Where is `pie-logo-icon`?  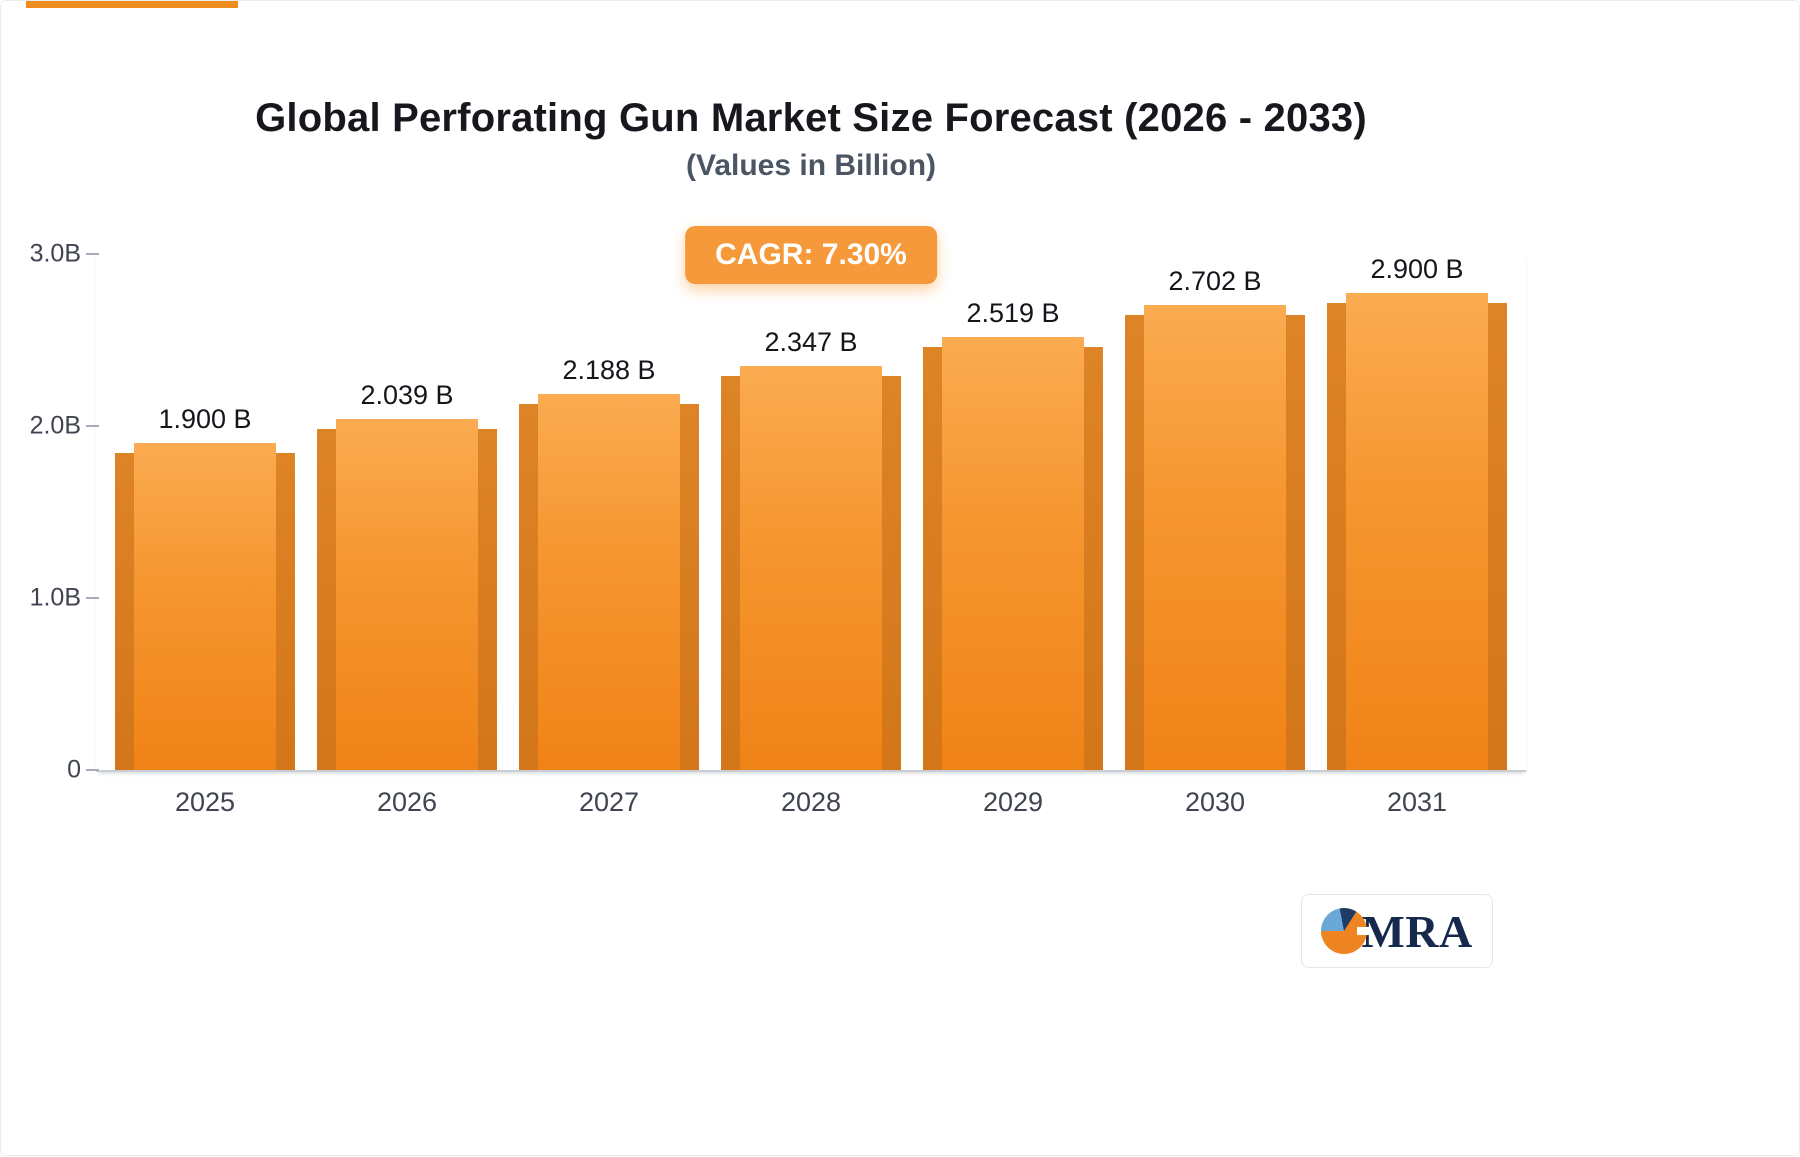 pie-logo-icon is located at coordinates (1344, 931).